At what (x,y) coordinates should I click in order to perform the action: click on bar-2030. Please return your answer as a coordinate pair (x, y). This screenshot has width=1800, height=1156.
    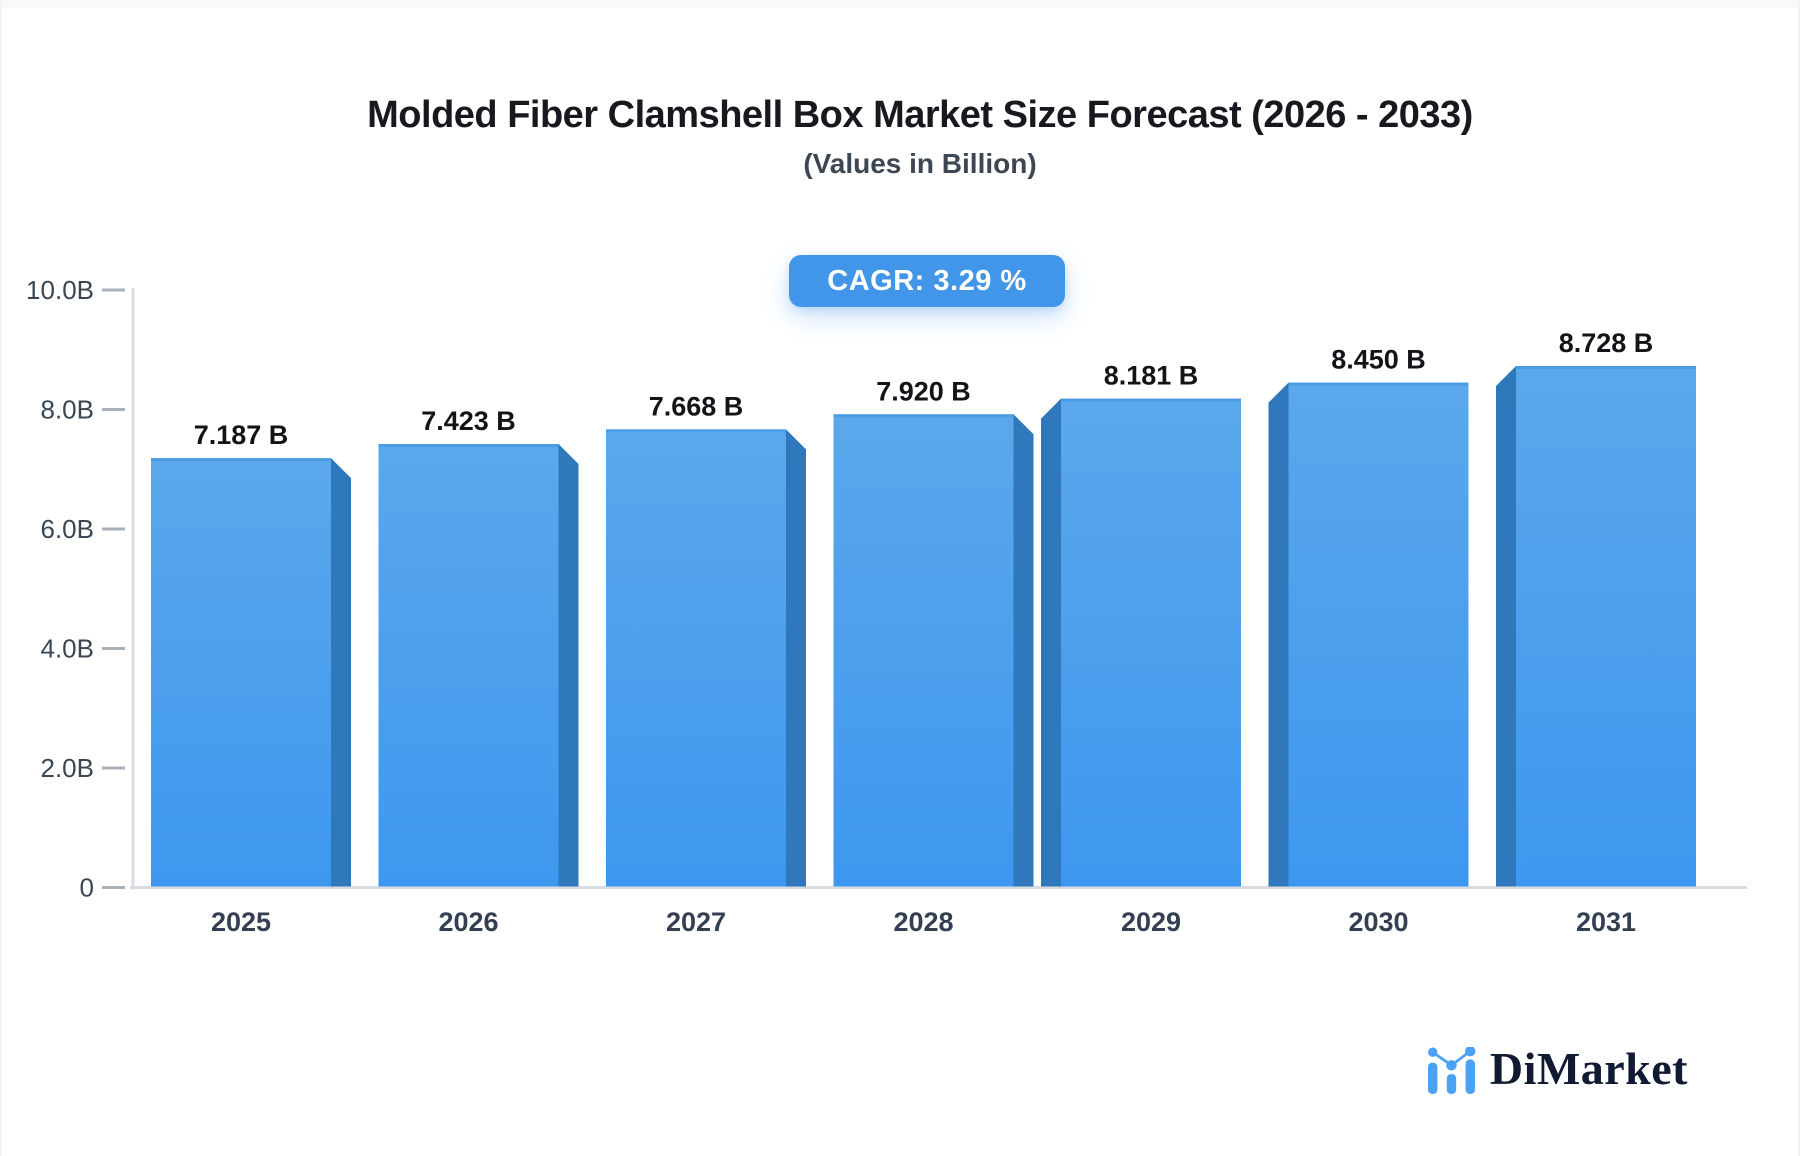
    Looking at the image, I should click on (1368, 634).